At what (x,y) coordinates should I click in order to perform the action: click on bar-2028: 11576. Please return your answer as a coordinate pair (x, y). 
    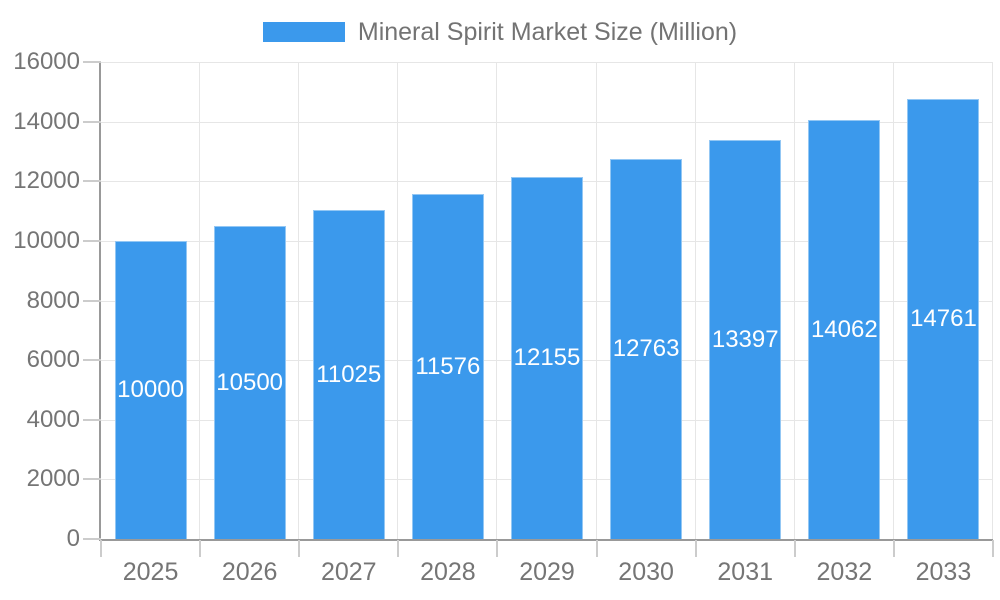
    Looking at the image, I should click on (447, 366).